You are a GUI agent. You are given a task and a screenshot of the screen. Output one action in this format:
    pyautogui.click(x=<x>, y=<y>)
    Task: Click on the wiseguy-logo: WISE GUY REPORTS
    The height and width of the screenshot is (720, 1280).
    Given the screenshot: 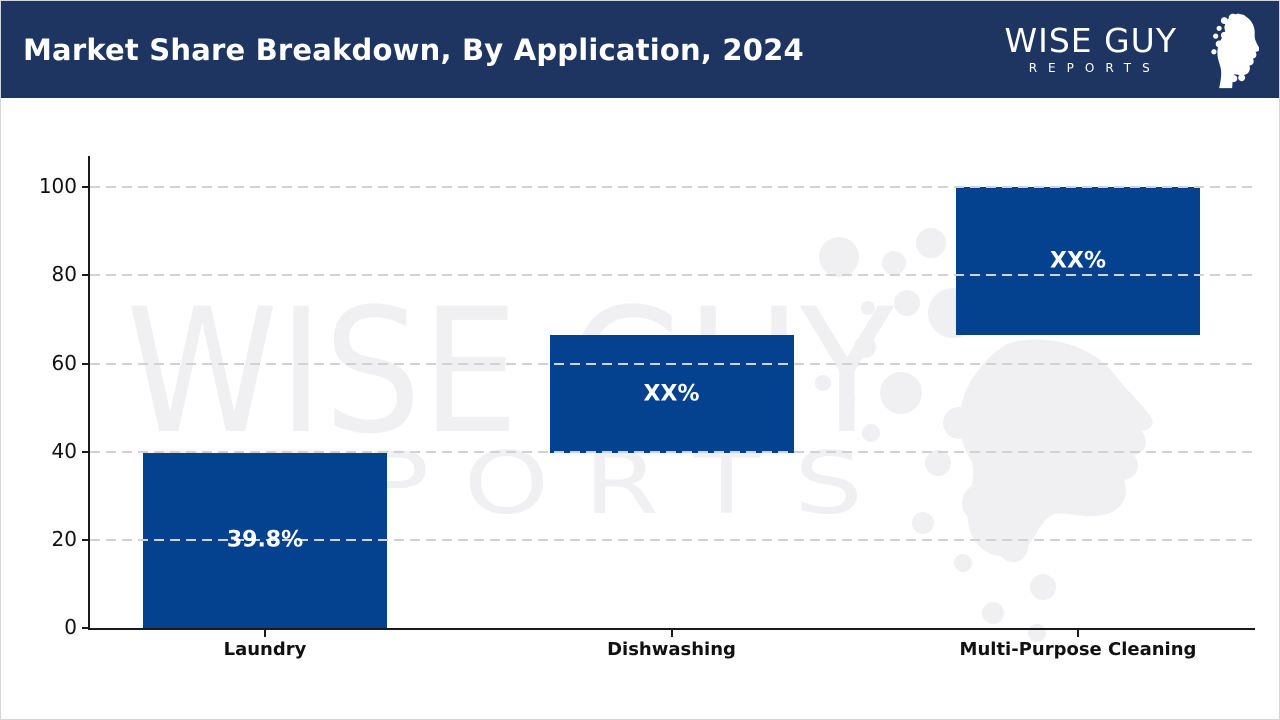 What is the action you would take?
    pyautogui.click(x=1131, y=50)
    